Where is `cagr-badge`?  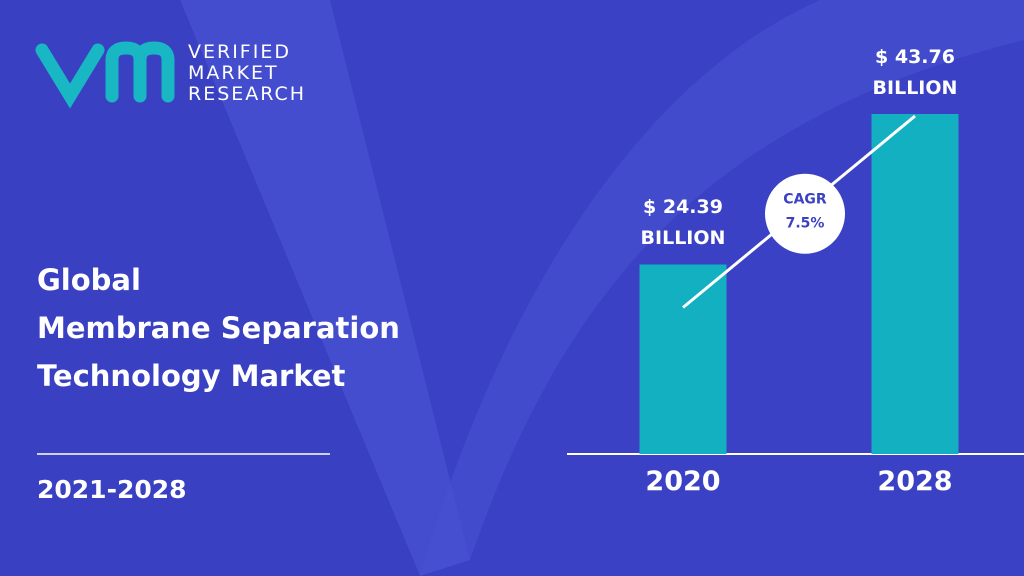 cagr-badge is located at coordinates (805, 213).